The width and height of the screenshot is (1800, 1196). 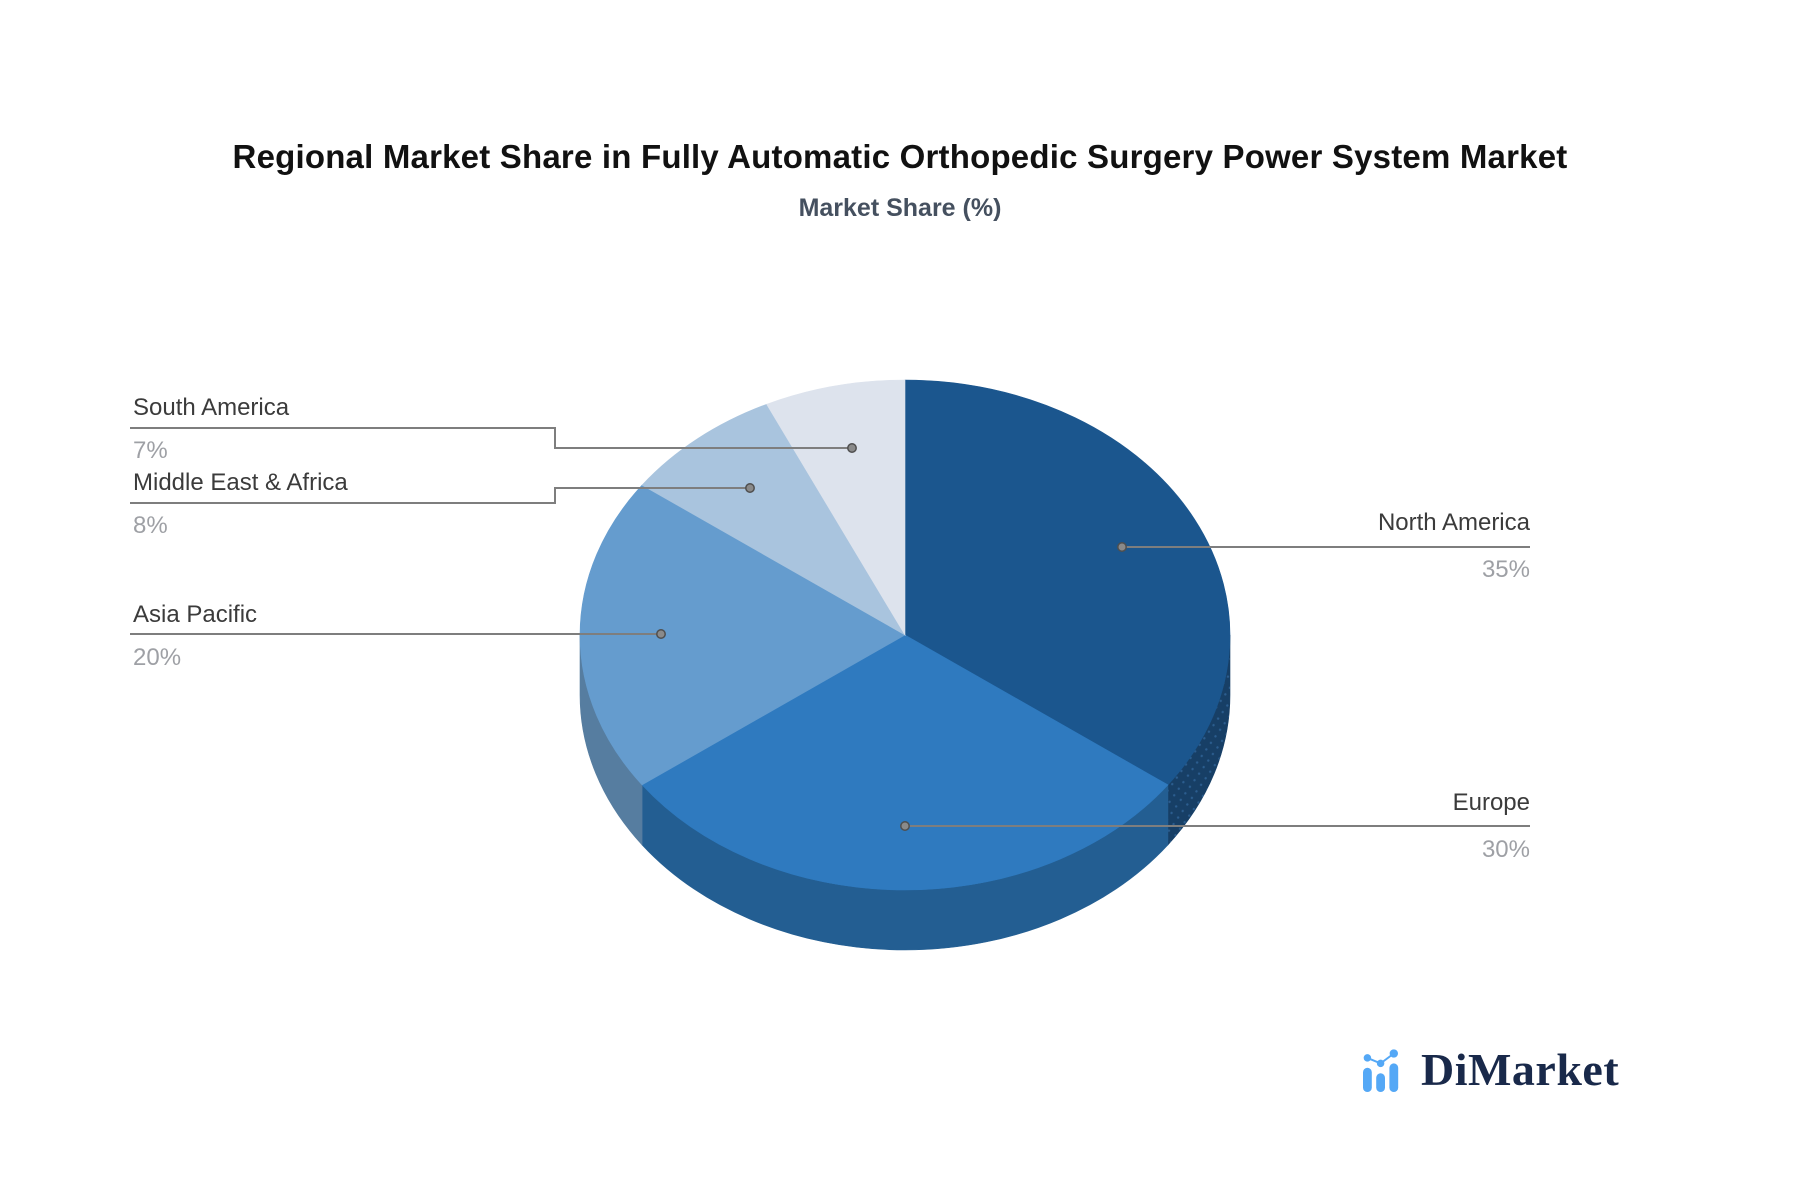 I want to click on brand-logo-text: DiMarket, so click(x=1520, y=1069).